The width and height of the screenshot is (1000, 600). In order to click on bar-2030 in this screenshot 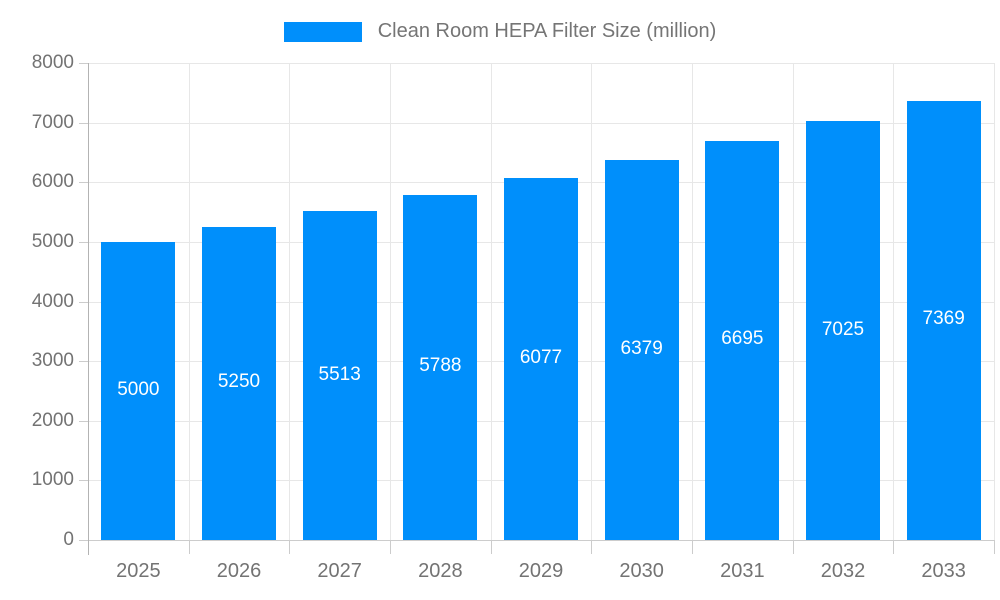, I will do `click(641, 349)`.